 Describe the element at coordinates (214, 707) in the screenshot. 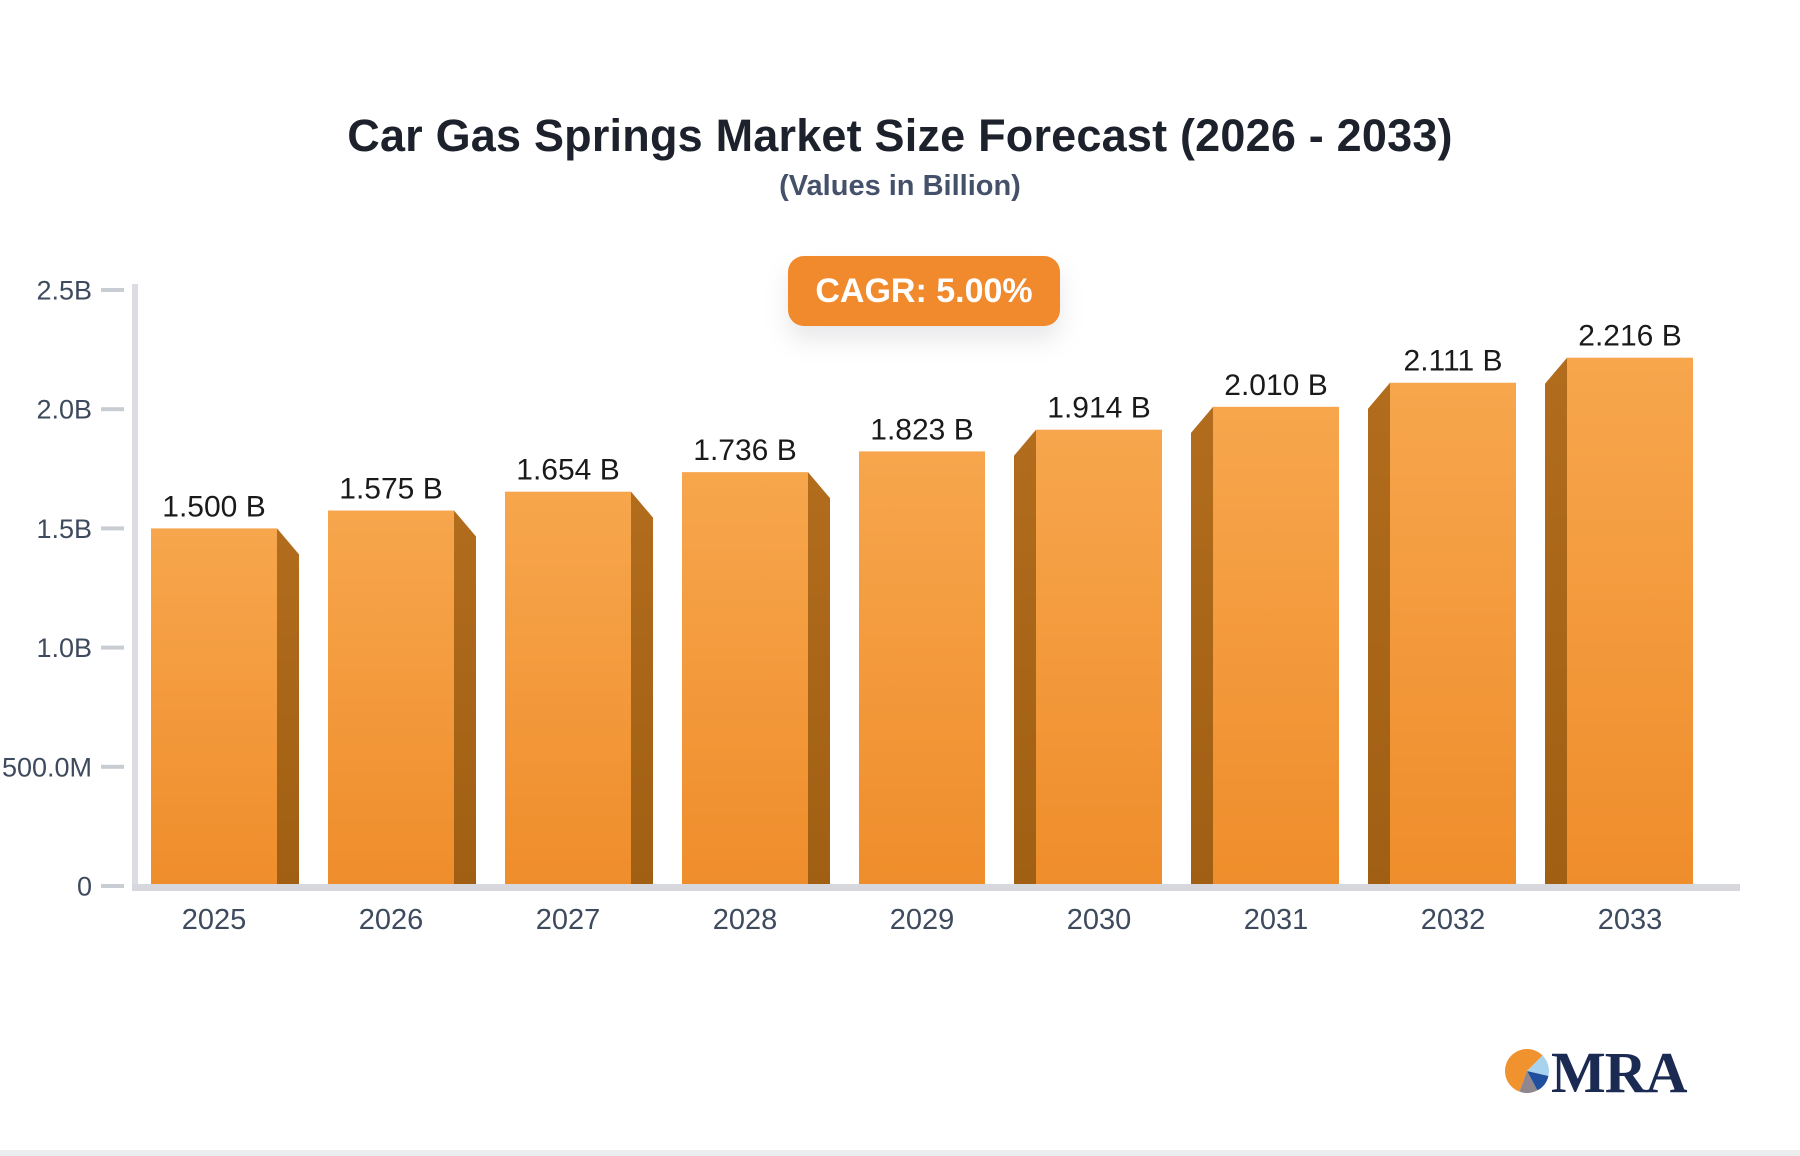

I see `bar-2025` at that location.